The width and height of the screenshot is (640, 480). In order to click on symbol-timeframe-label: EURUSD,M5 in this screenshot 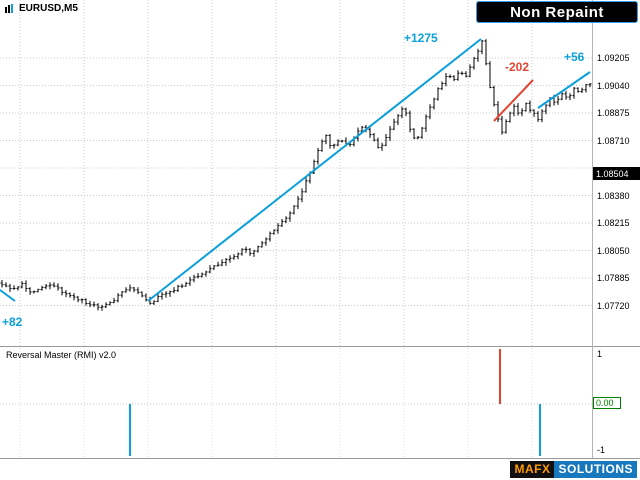, I will do `click(41, 8)`.